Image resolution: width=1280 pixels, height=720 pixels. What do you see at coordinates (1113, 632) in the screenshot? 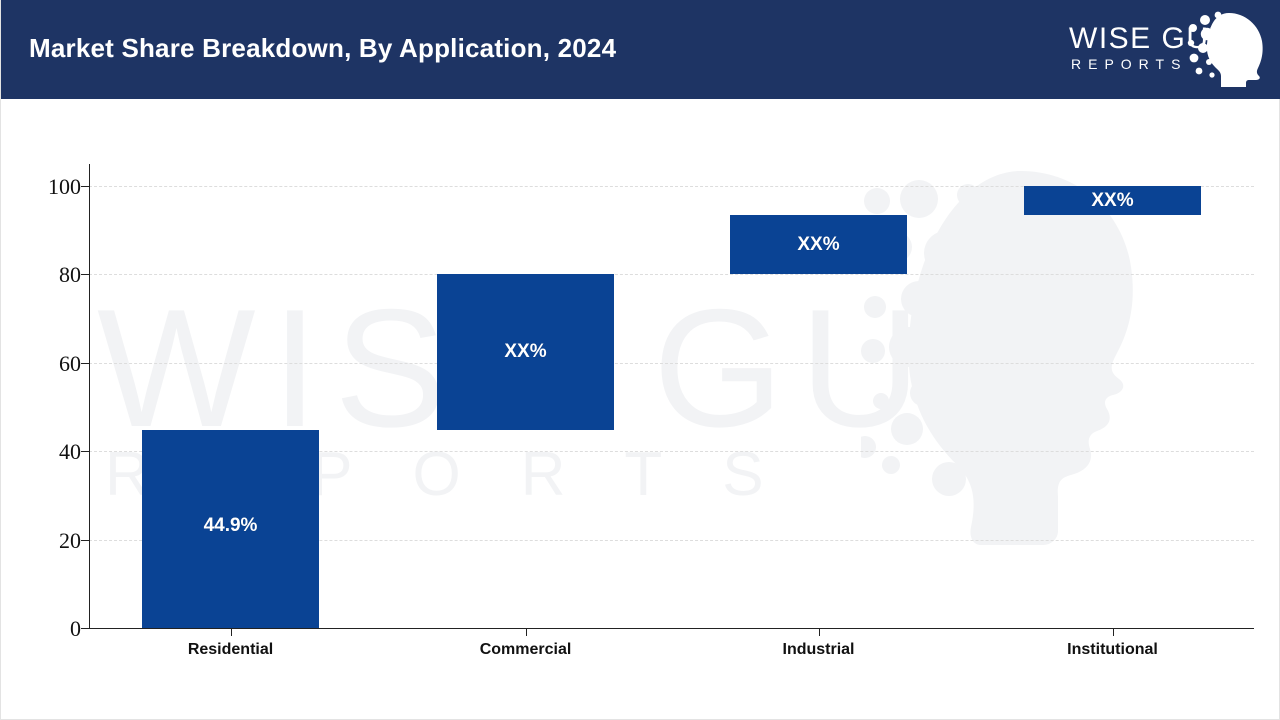
I see `x-tick-institutional` at bounding box center [1113, 632].